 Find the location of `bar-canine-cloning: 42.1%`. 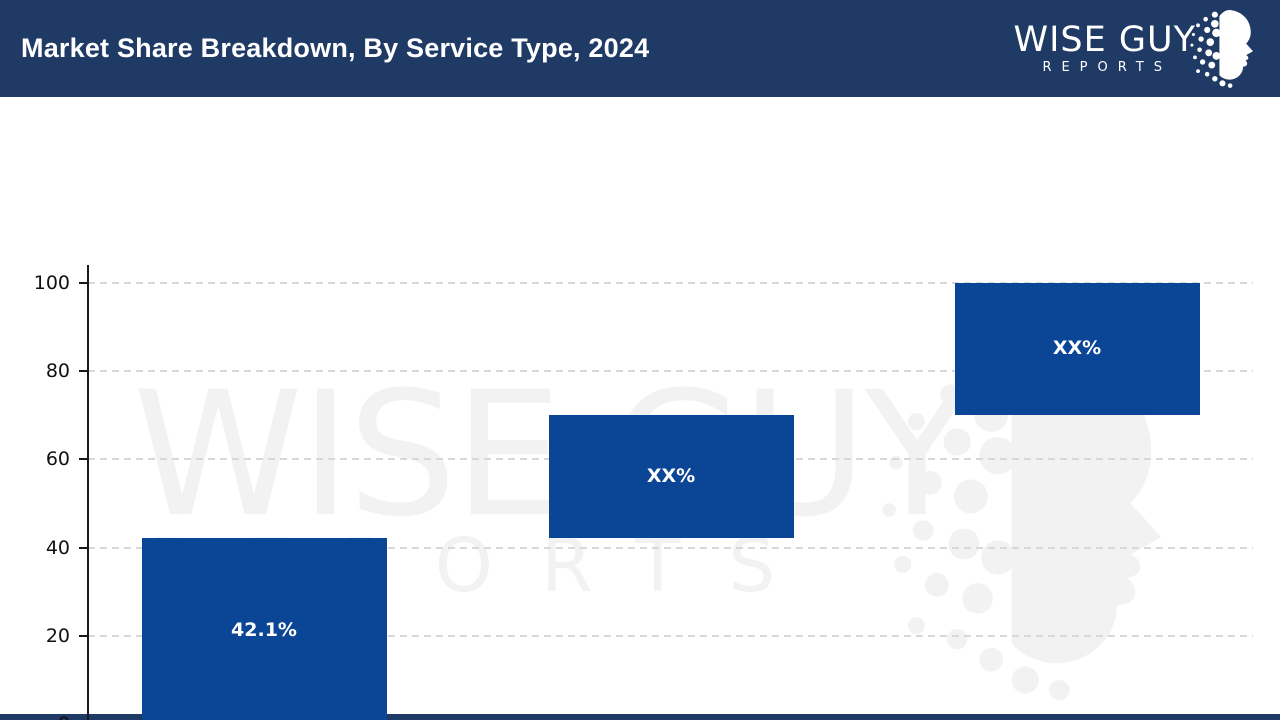

bar-canine-cloning: 42.1% is located at coordinates (264, 629).